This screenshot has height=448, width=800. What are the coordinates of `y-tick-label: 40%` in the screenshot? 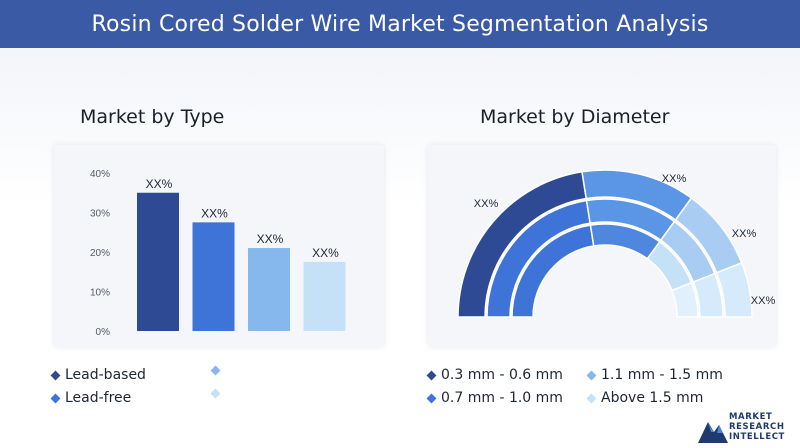 It's located at (100, 174).